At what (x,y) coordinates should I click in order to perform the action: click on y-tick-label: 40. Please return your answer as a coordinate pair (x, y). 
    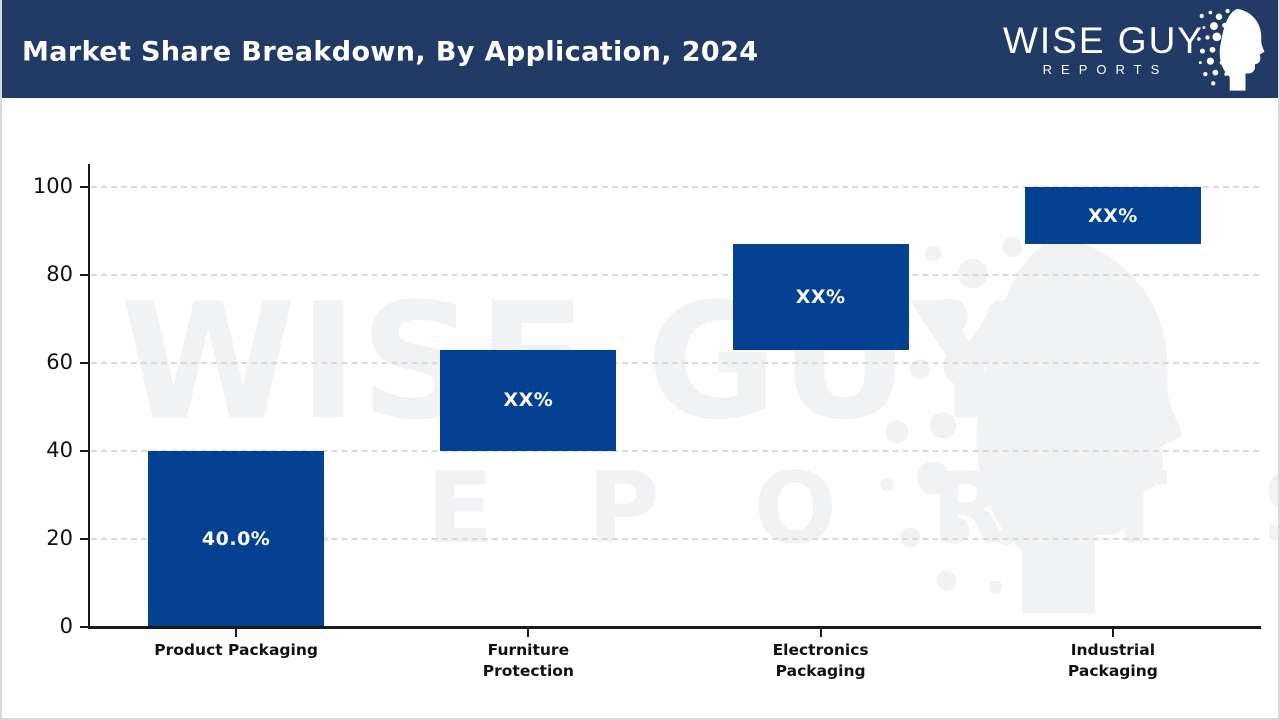
    Looking at the image, I should click on (59, 450).